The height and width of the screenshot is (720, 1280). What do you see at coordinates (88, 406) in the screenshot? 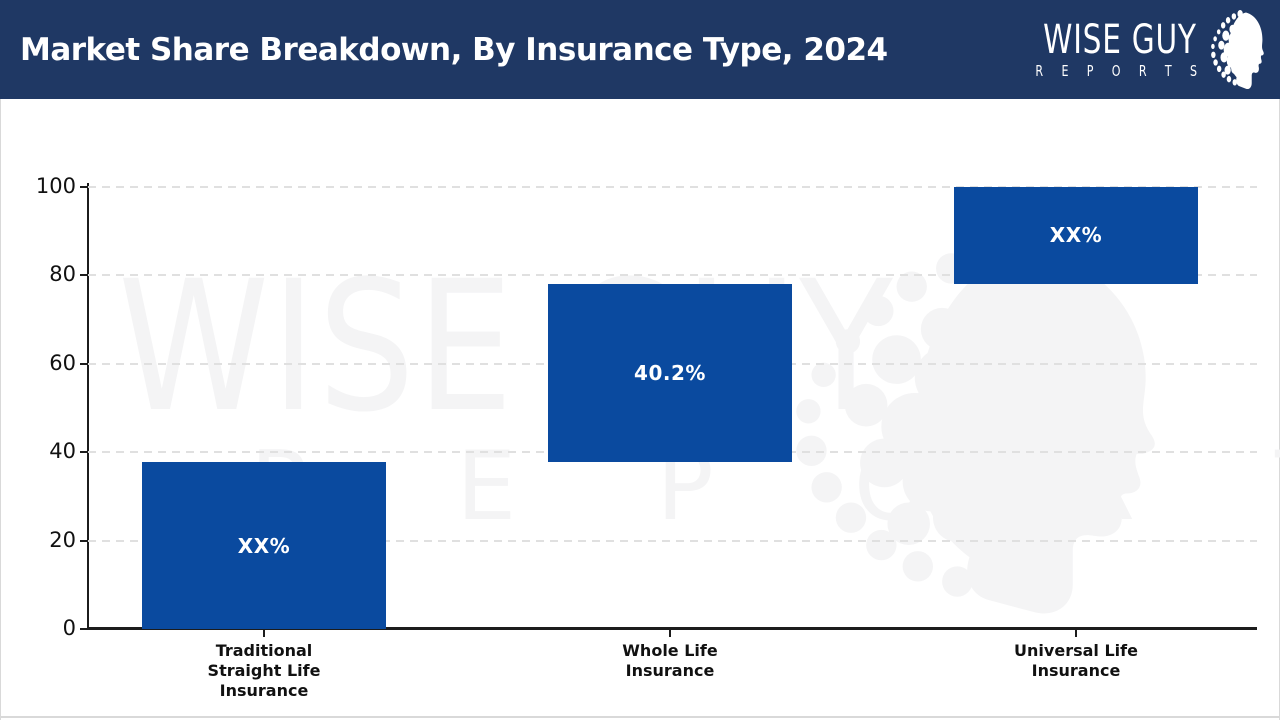
I see `y-axis-line` at bounding box center [88, 406].